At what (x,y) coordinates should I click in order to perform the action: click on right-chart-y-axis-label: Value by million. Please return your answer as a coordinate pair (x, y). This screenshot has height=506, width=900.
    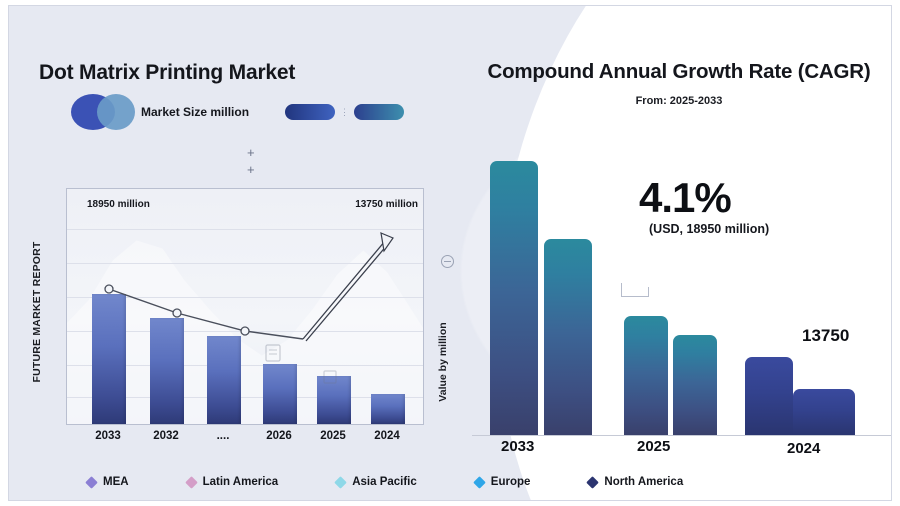
    Looking at the image, I should click on (443, 362).